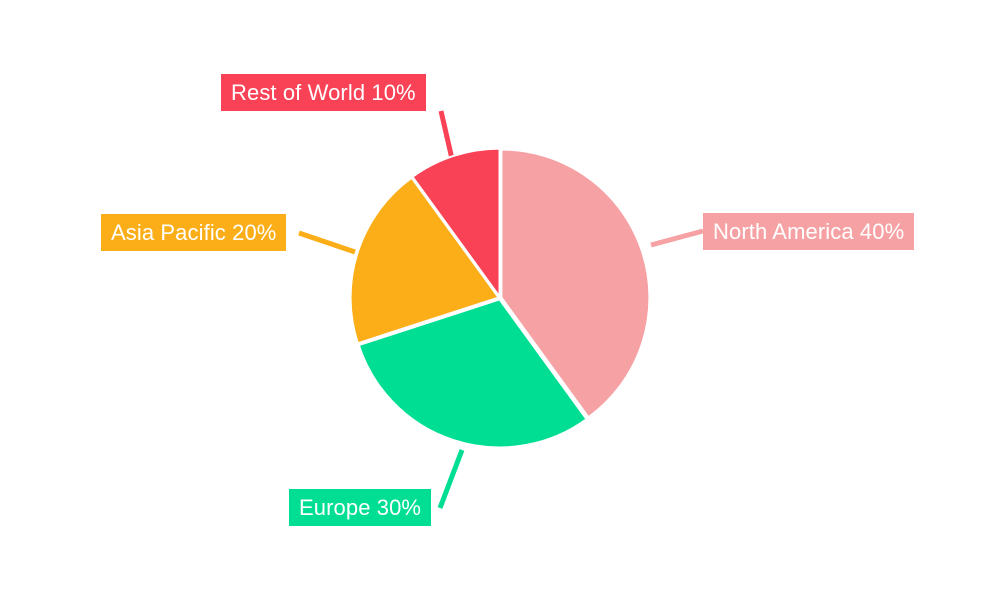  What do you see at coordinates (456, 223) in the screenshot?
I see `pie-slice-rest-of-world` at bounding box center [456, 223].